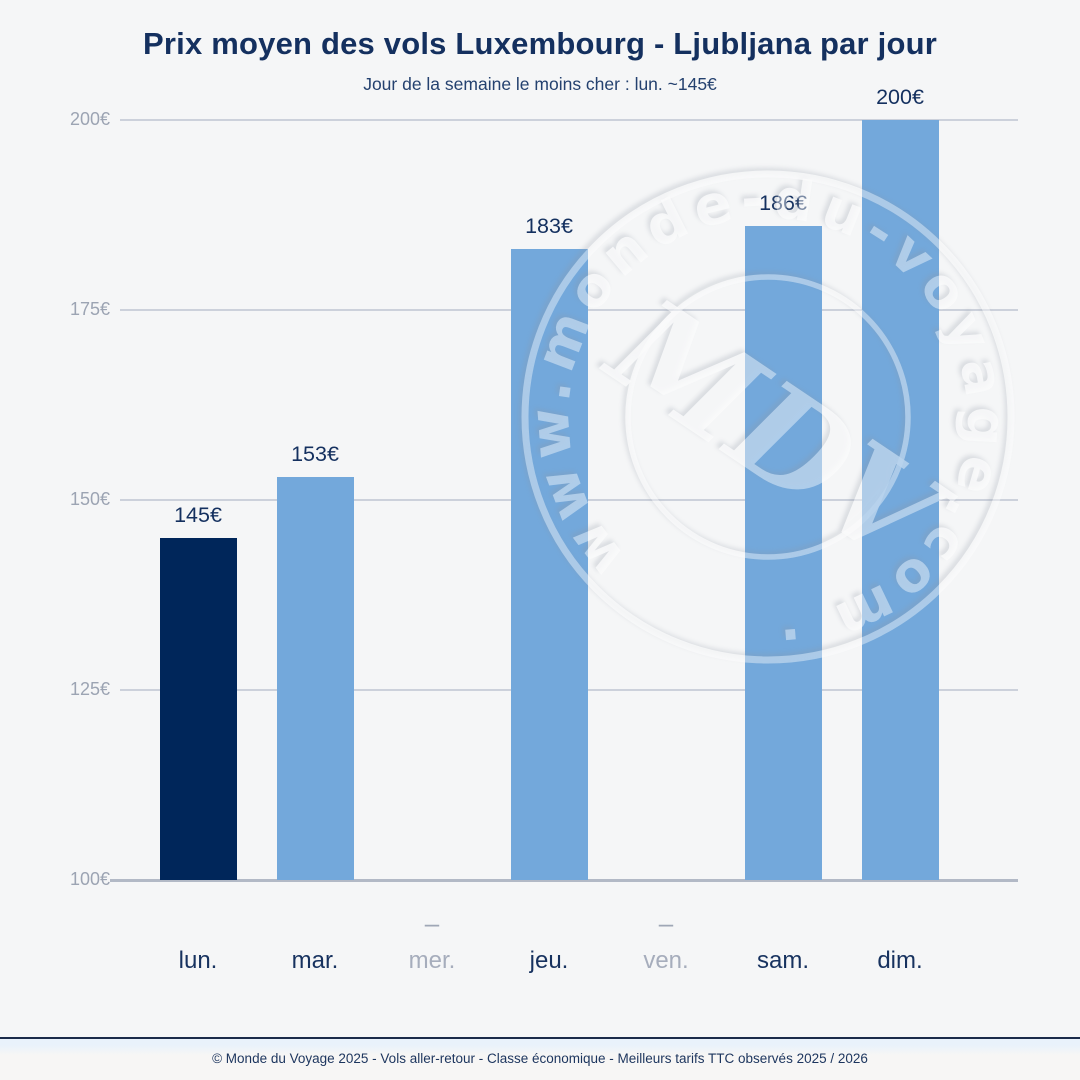 This screenshot has height=1080, width=1080. Describe the element at coordinates (315, 454) in the screenshot. I see `bar-value-label: 153€` at that location.